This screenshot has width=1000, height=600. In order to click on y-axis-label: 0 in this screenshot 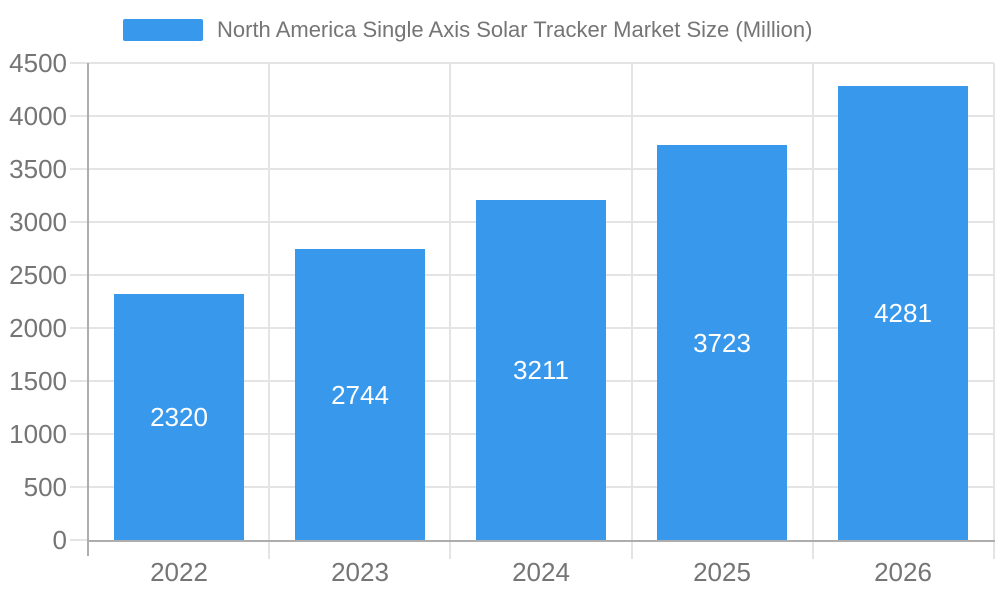, I will do `click(59, 540)`.